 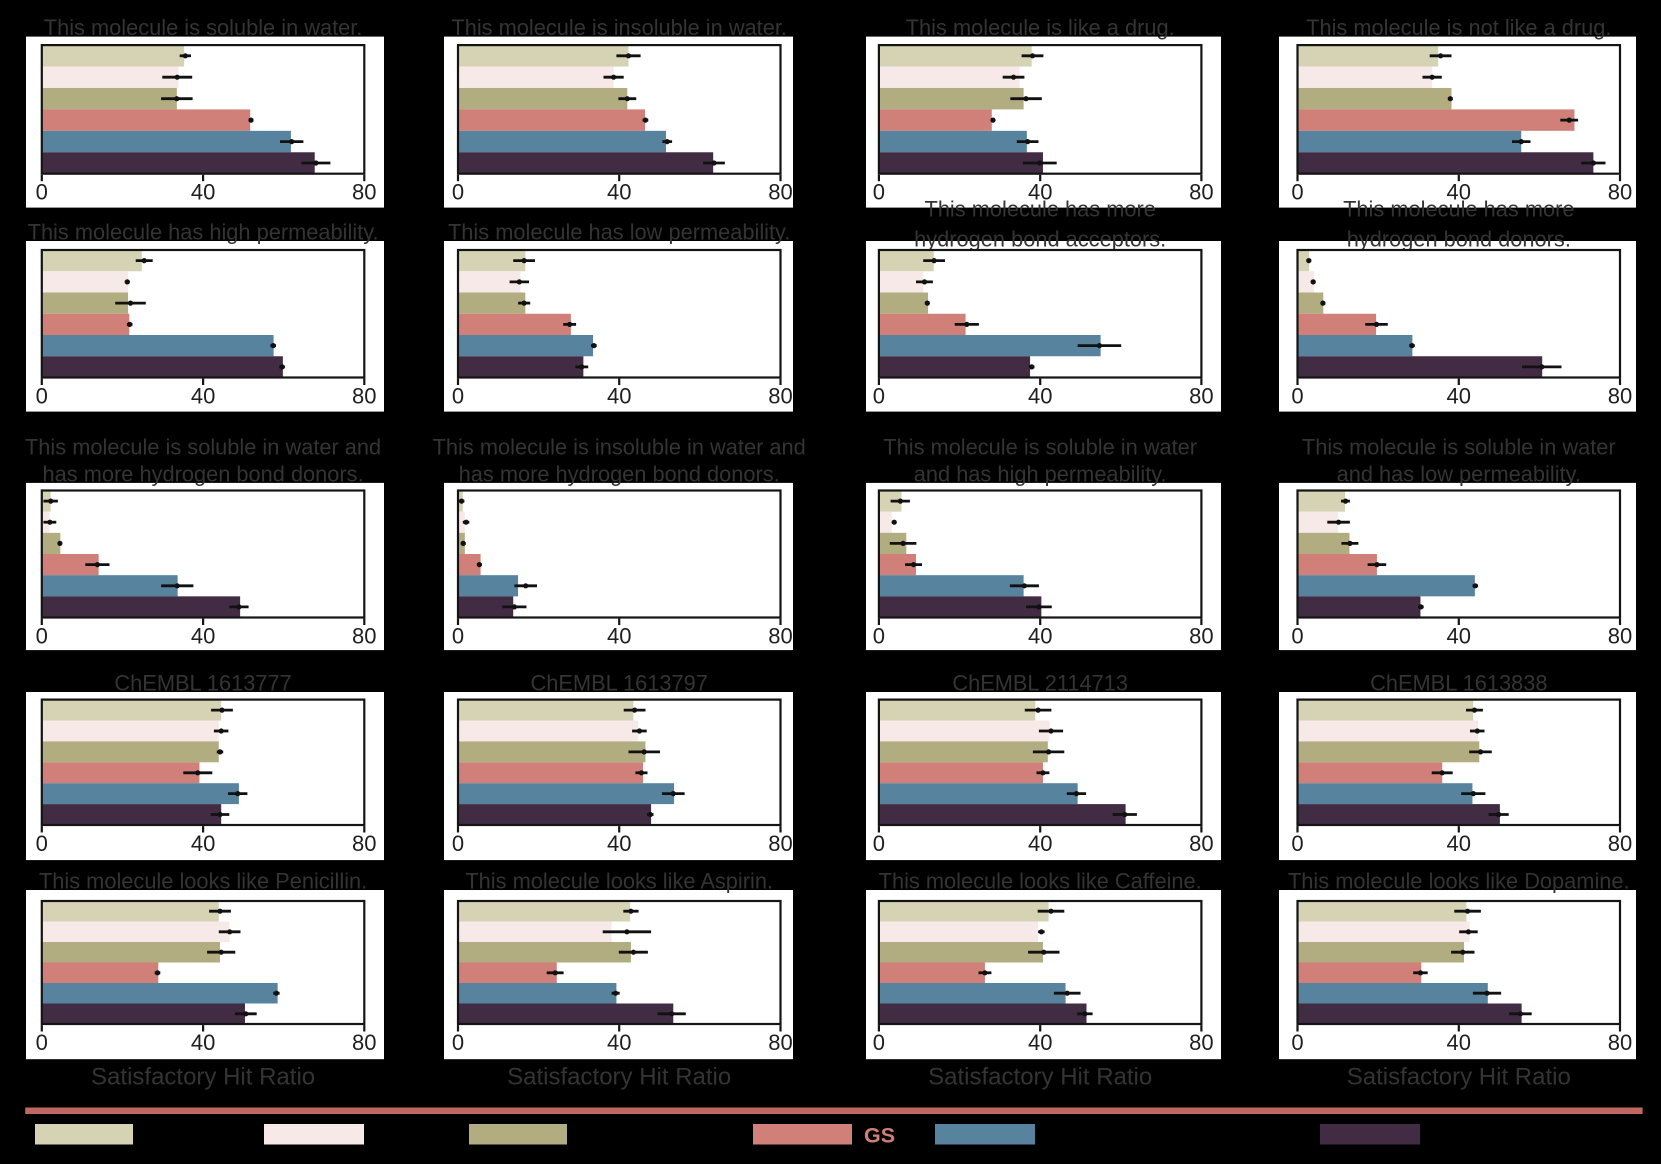 What do you see at coordinates (619, 881) in the screenshot?
I see `svg-text:This molecule looks like Aspir: This molecule looks like Aspirin.` at bounding box center [619, 881].